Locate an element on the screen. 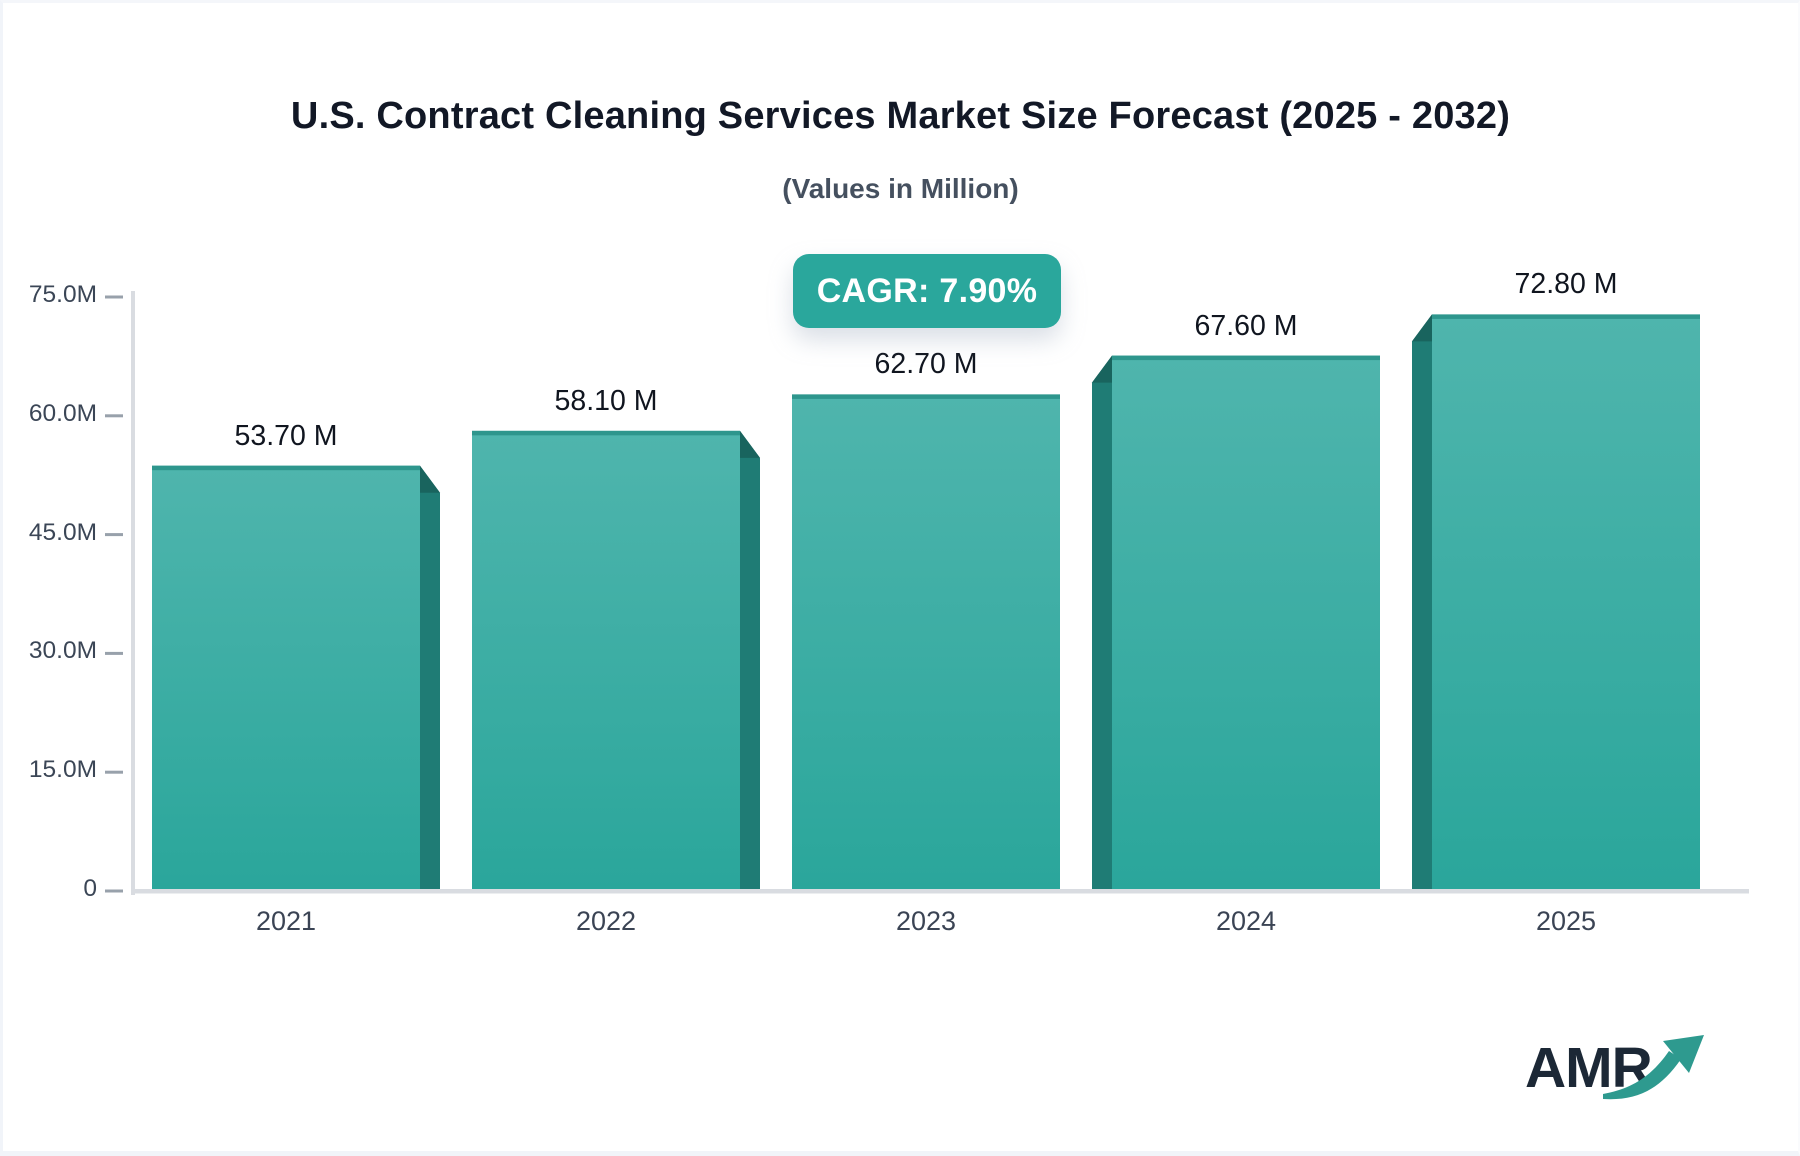  y-tick-label: 45.0M is located at coordinates (62, 532).